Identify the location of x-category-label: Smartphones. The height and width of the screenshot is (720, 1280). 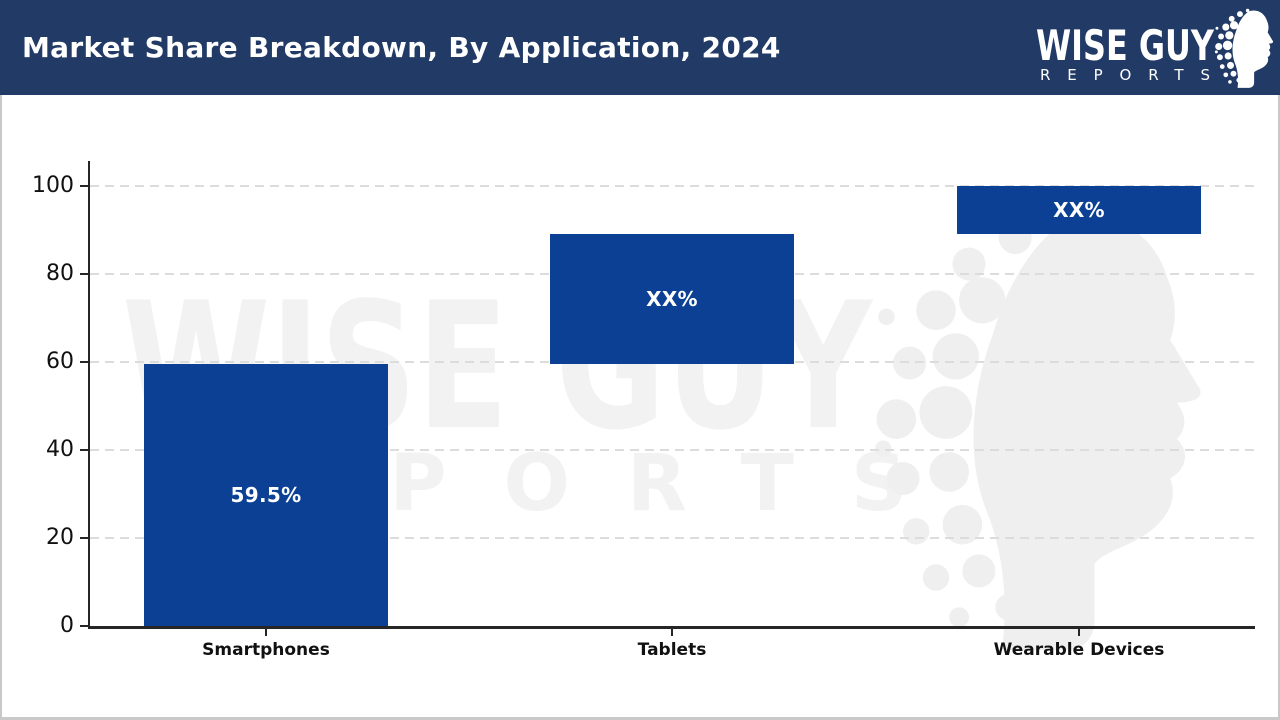
(266, 650).